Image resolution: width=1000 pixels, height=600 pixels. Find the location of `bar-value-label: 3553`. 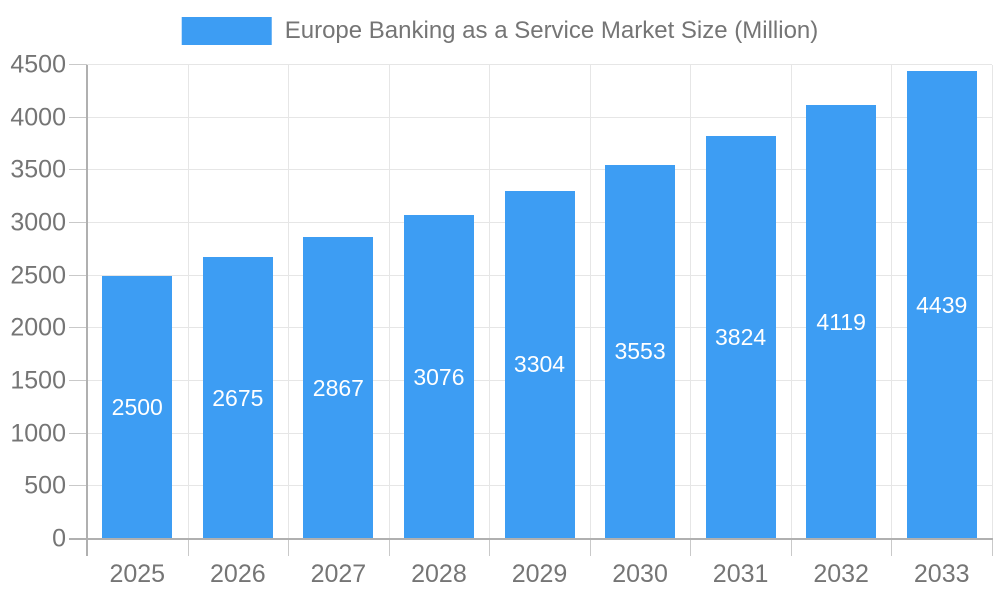

bar-value-label: 3553 is located at coordinates (640, 351).